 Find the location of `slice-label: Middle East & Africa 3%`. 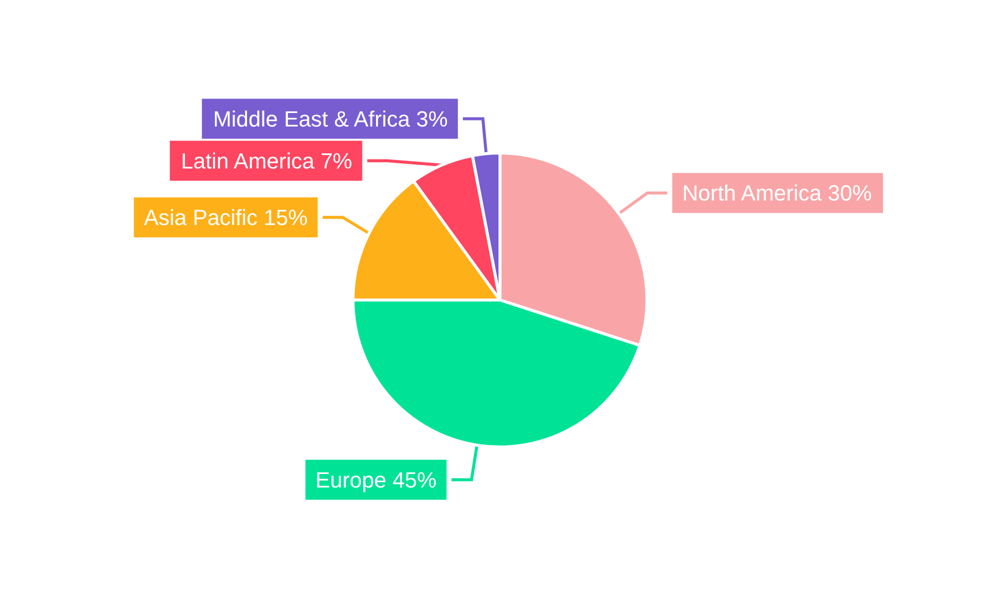

slice-label: Middle East & Africa 3% is located at coordinates (330, 119).